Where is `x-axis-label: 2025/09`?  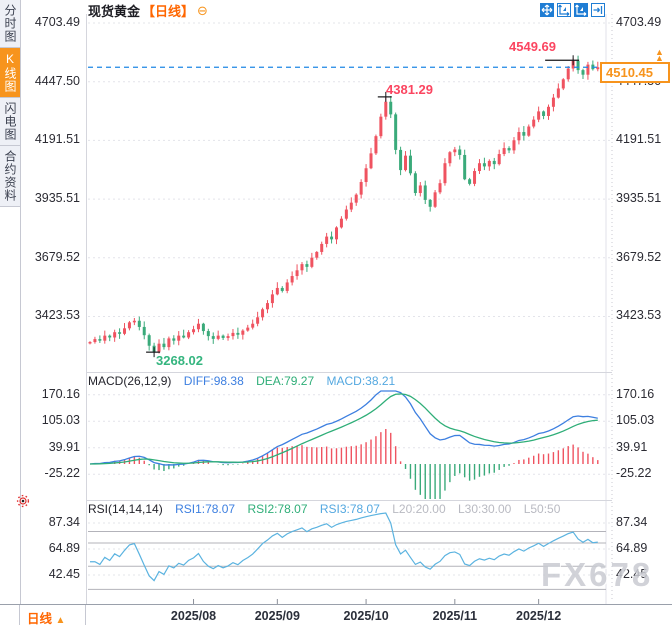
x-axis-label: 2025/09 is located at coordinates (277, 616).